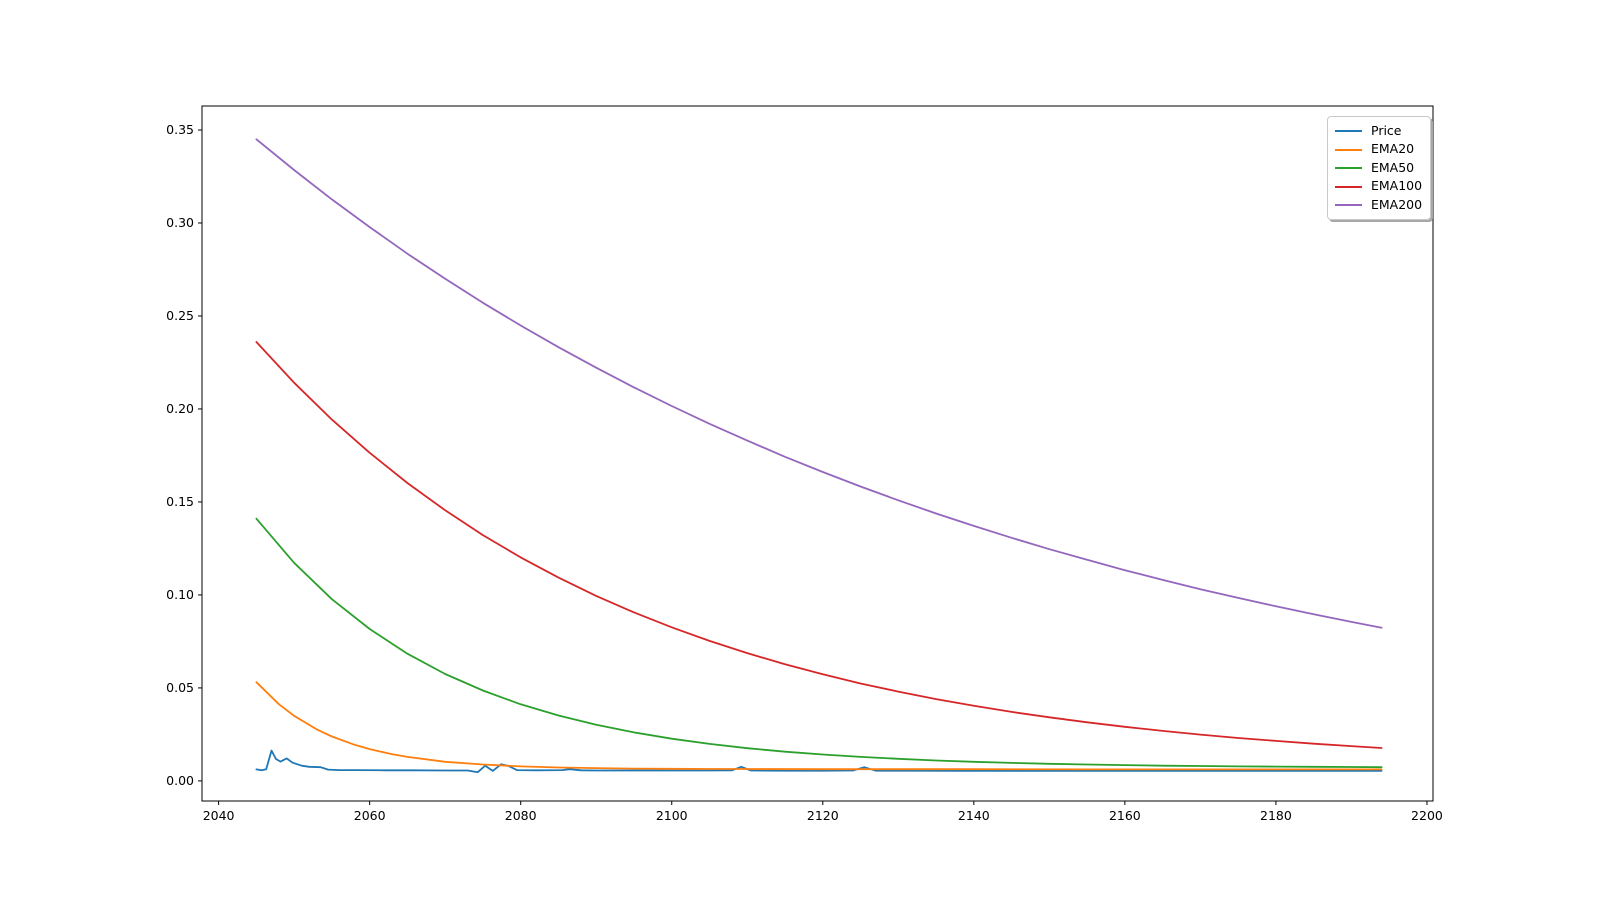 The image size is (1600, 900). I want to click on x-tick-label-2180: 2180, so click(1276, 815).